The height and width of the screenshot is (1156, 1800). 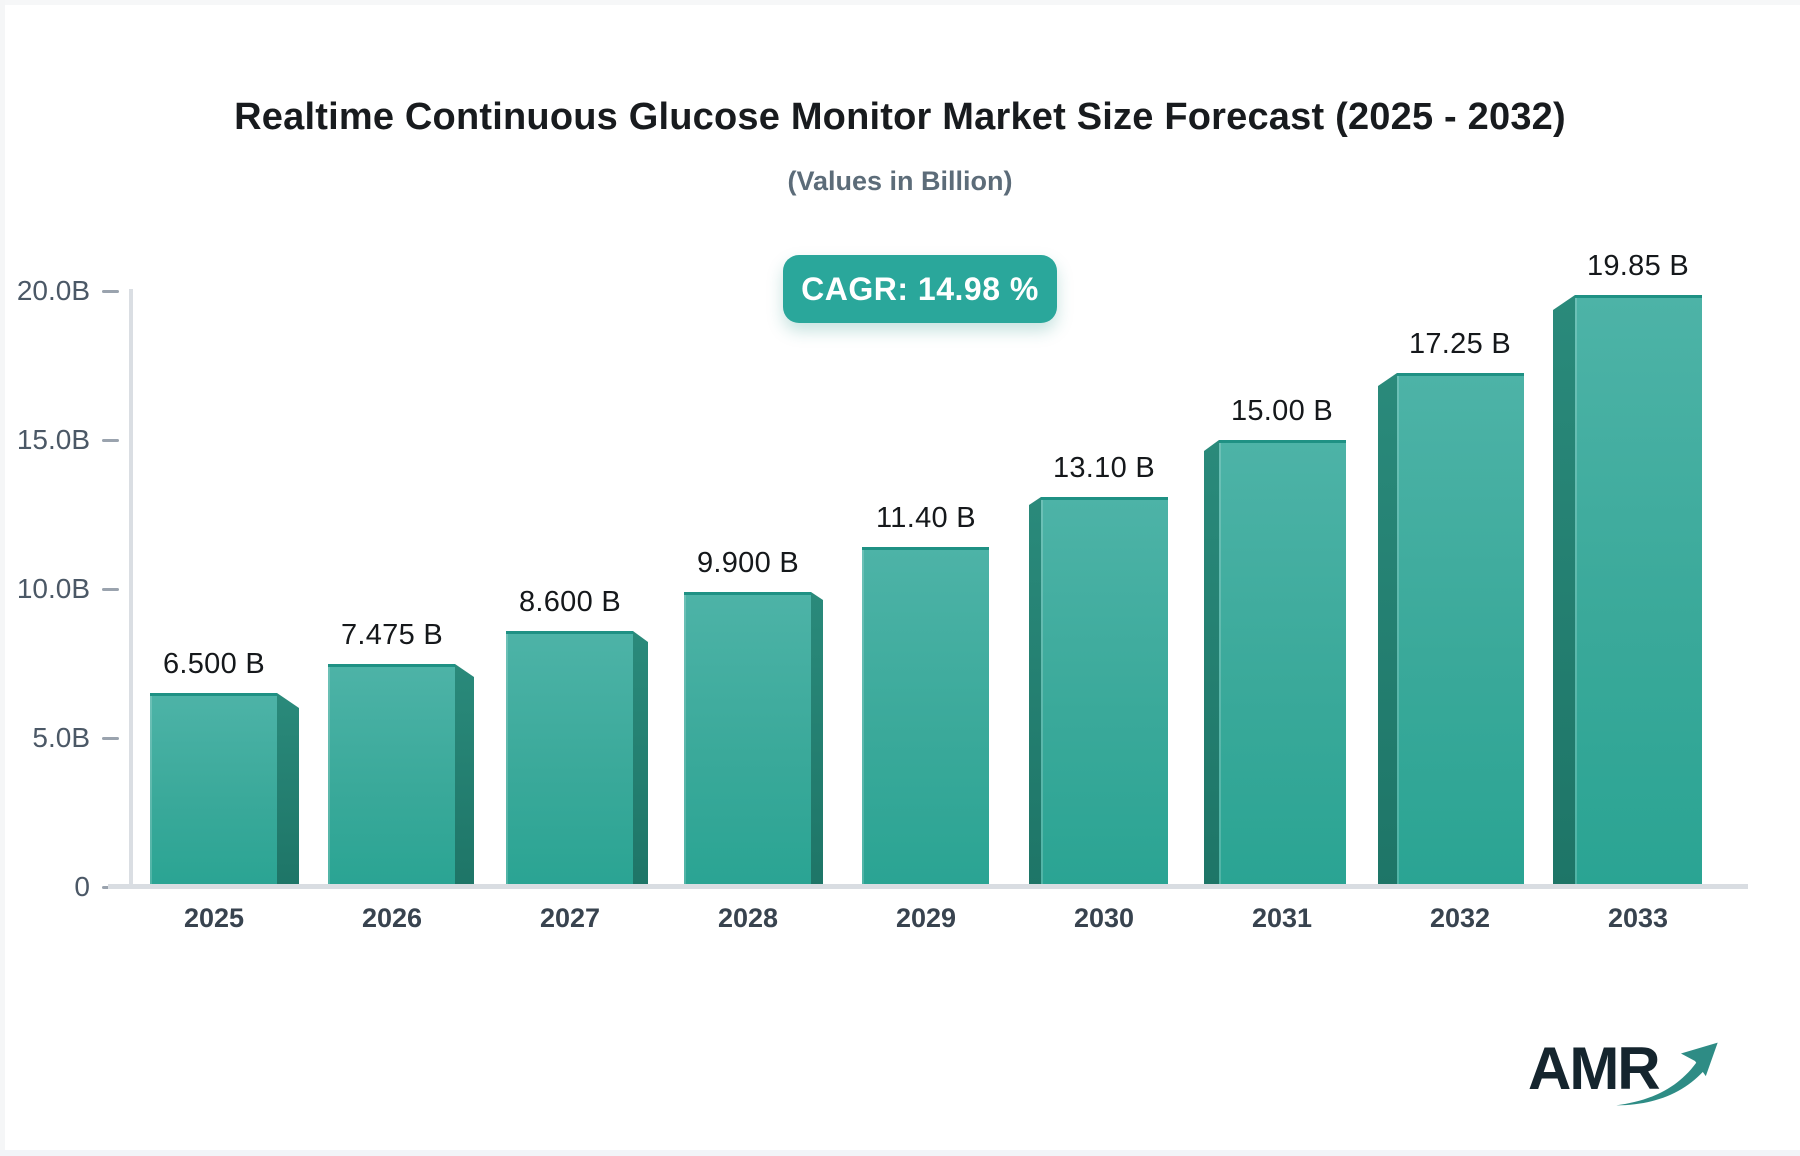 What do you see at coordinates (392, 635) in the screenshot?
I see `bar-value-label: 7.475 B` at bounding box center [392, 635].